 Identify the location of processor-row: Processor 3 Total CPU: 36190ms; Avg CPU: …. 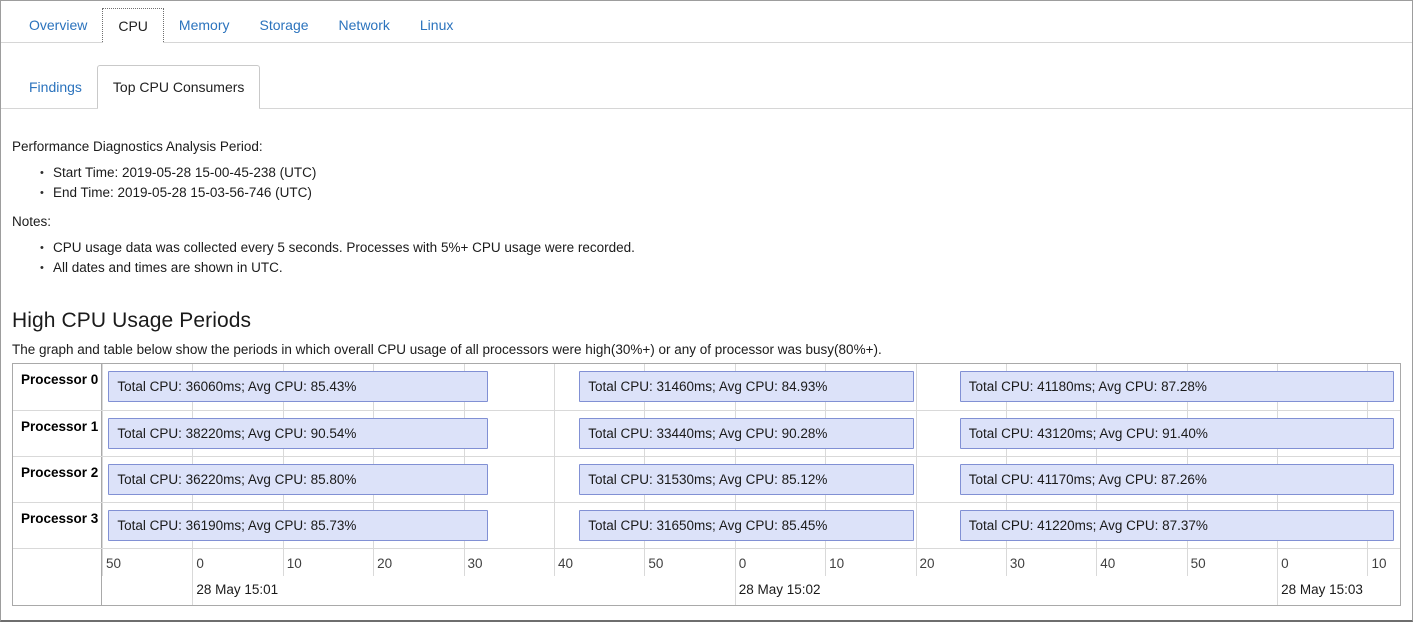
(706, 525).